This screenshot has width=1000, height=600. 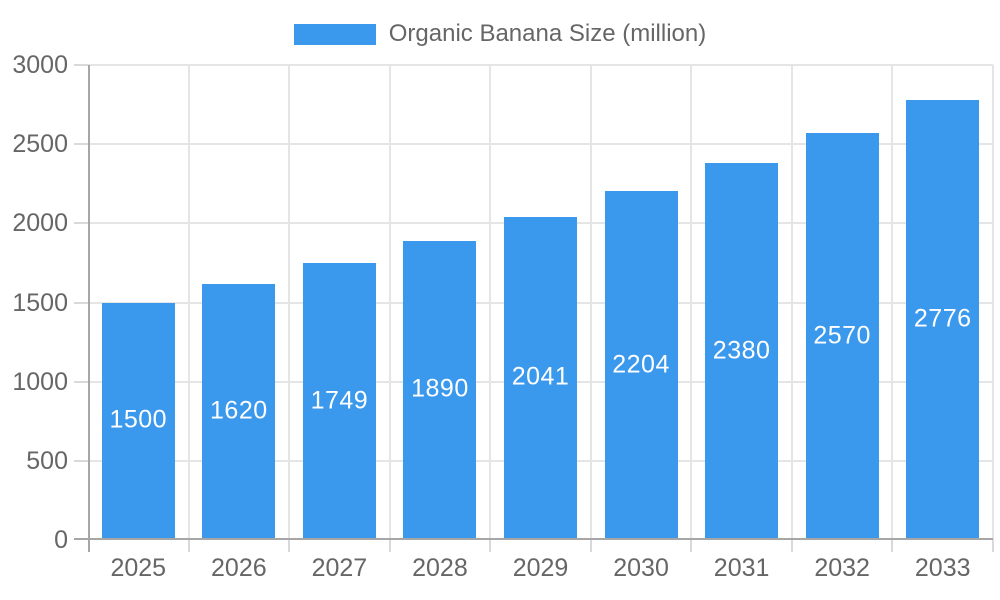 I want to click on x-tick-label: 2033, so click(x=942, y=568).